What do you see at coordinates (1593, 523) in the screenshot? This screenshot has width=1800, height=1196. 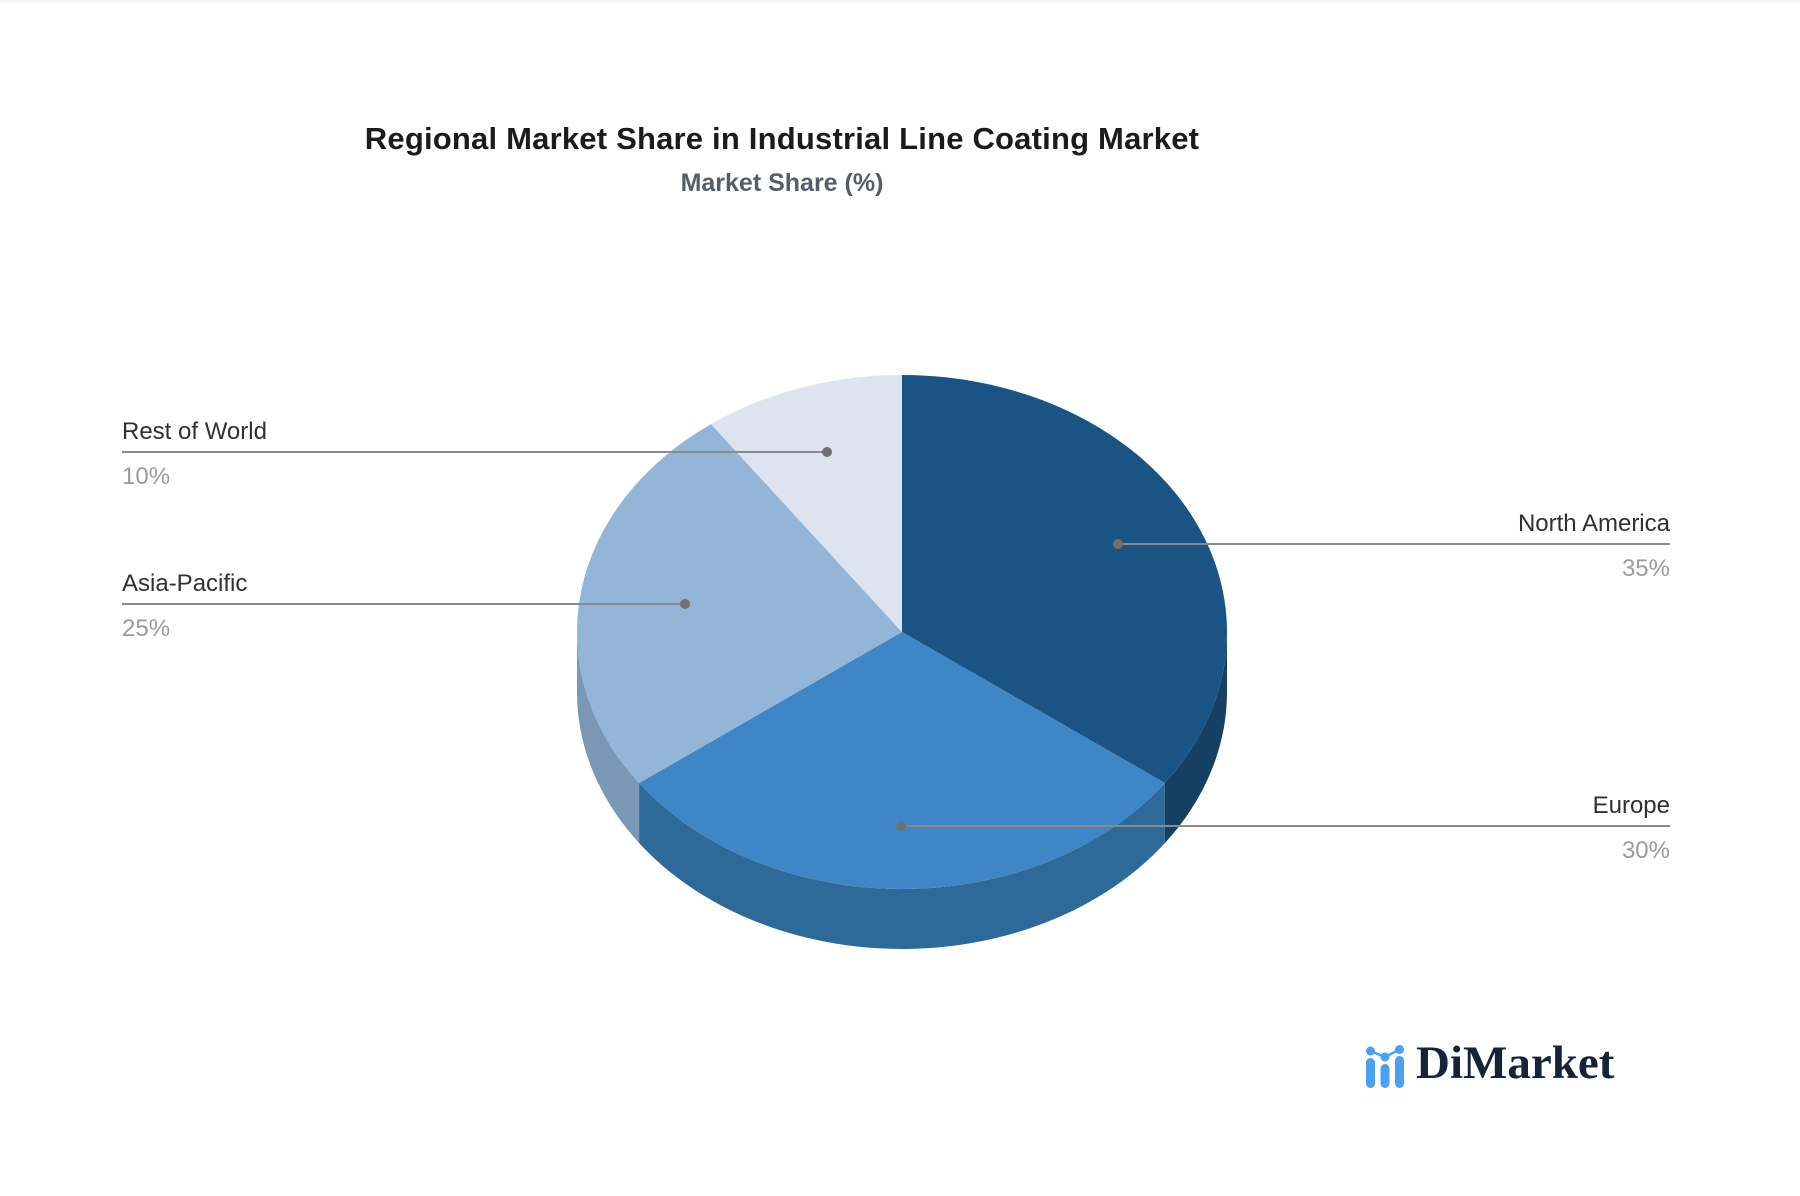 I see `slice-label: North America` at bounding box center [1593, 523].